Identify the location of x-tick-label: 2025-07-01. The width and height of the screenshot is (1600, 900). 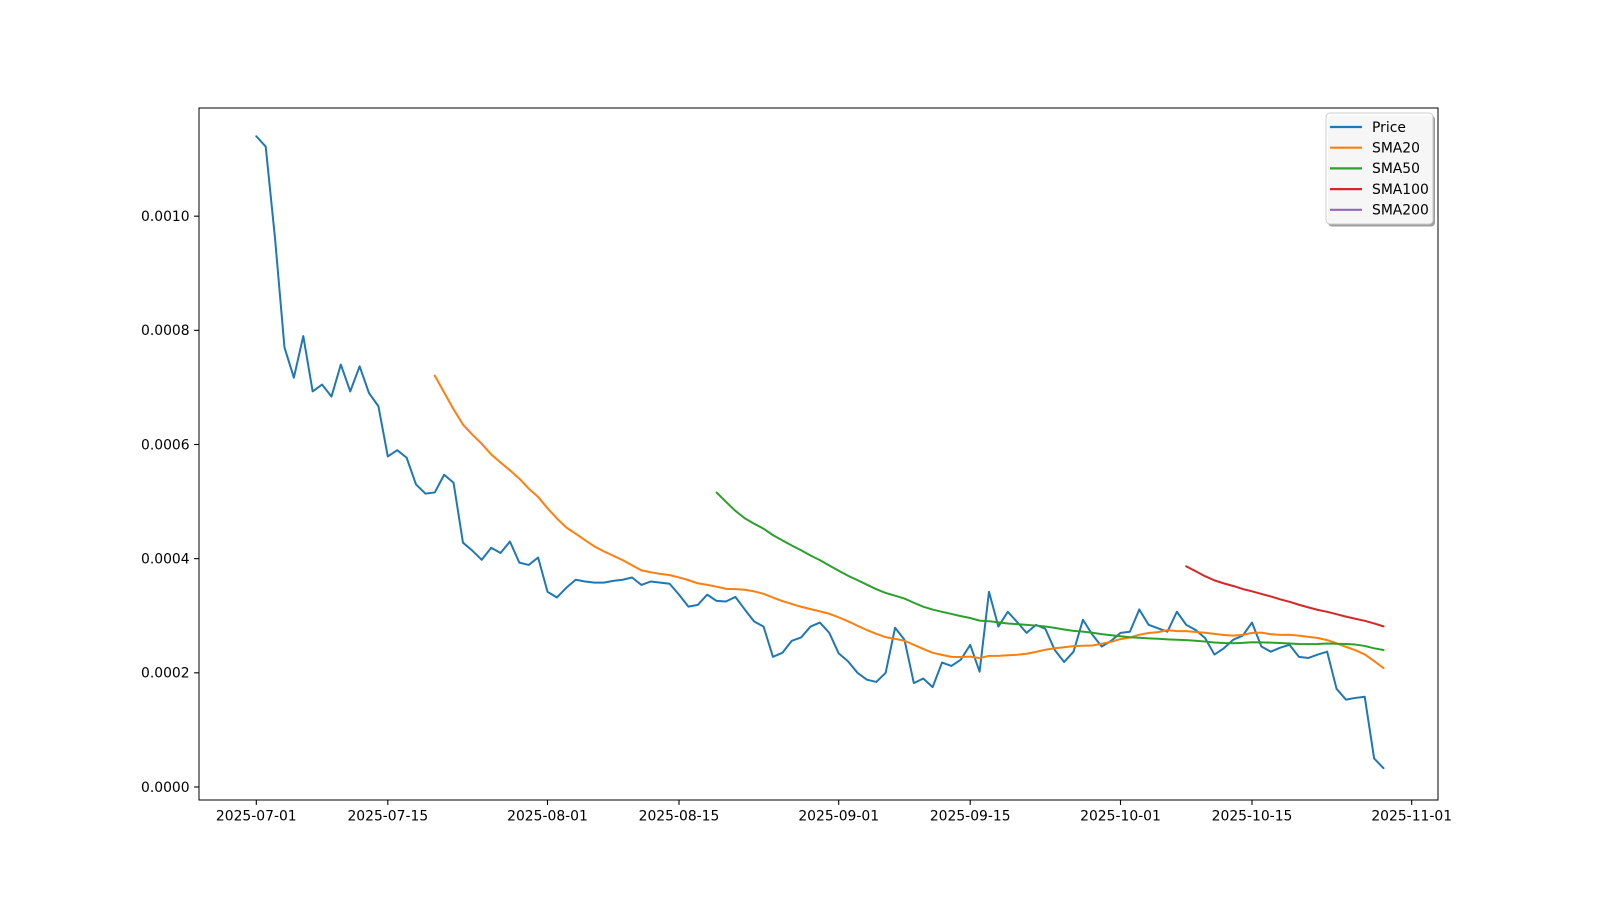
(256, 816).